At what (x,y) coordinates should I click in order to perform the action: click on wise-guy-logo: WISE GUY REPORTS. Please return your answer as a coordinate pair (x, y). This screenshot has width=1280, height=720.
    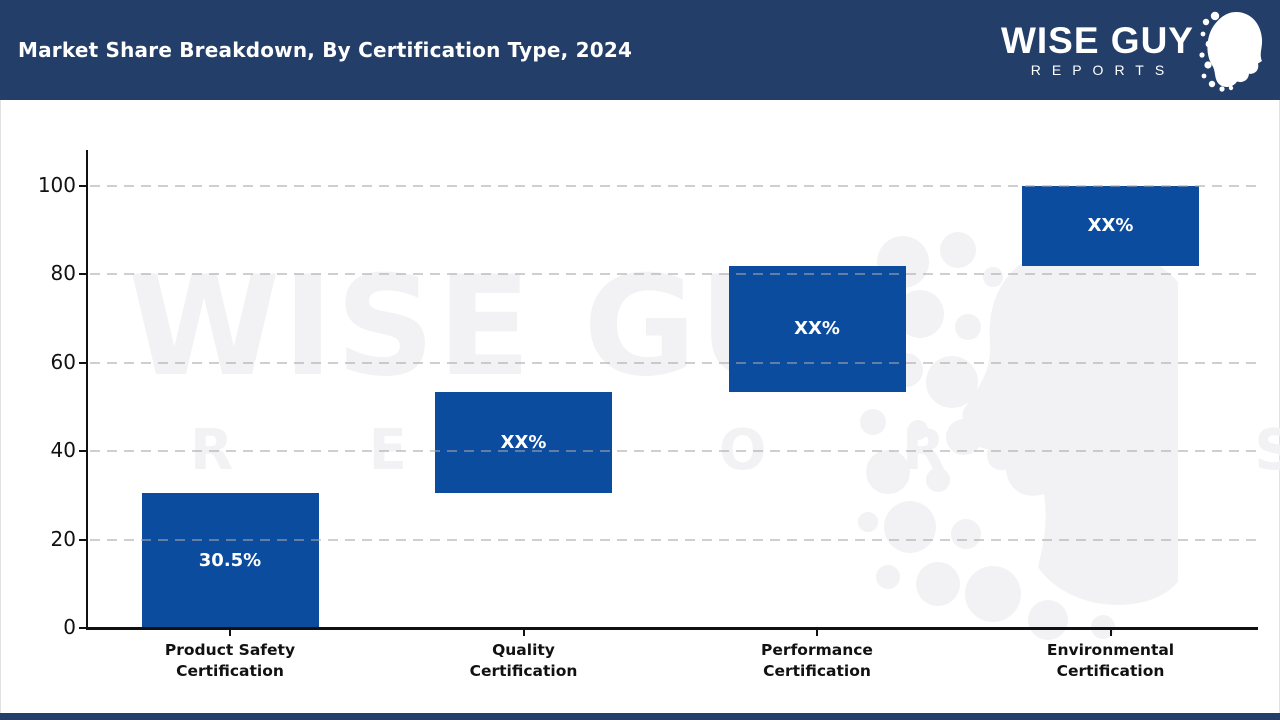
    Looking at the image, I should click on (1132, 50).